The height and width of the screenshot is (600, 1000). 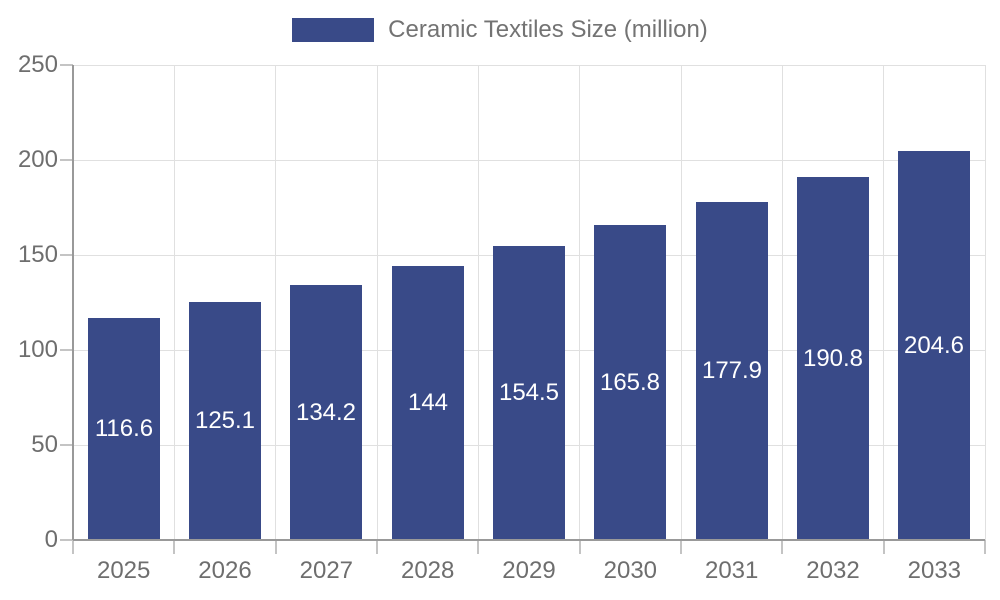 I want to click on bar-value-label-2026: 125.1, so click(x=225, y=420).